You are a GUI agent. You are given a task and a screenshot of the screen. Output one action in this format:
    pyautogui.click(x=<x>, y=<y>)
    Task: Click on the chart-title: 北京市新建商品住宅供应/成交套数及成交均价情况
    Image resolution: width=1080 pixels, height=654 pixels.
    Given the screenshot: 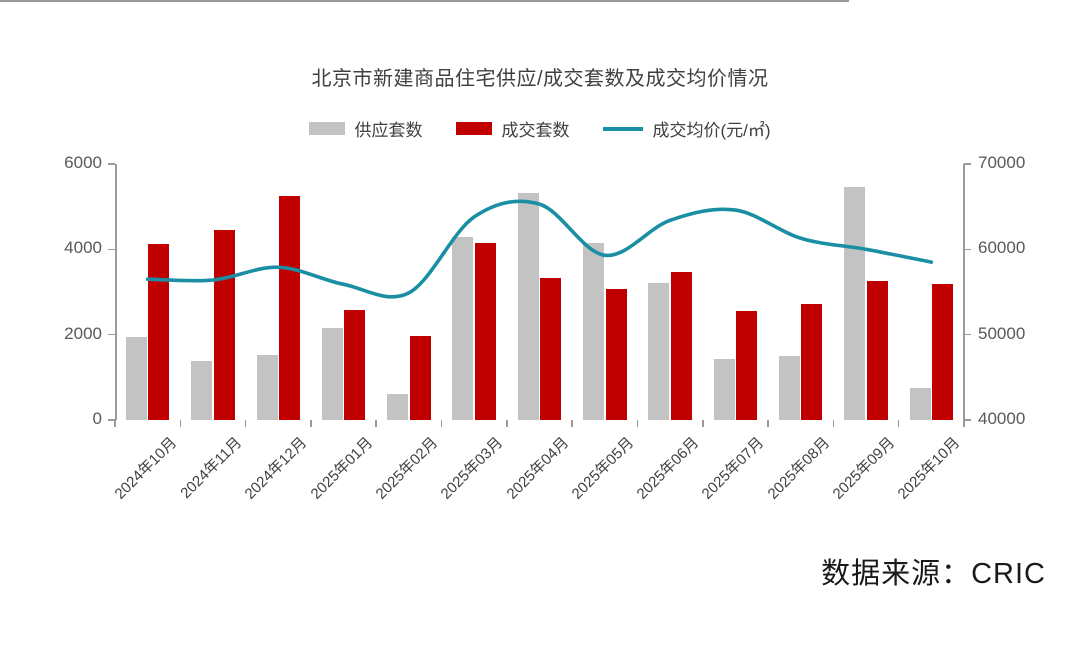 What is the action you would take?
    pyautogui.click(x=540, y=79)
    